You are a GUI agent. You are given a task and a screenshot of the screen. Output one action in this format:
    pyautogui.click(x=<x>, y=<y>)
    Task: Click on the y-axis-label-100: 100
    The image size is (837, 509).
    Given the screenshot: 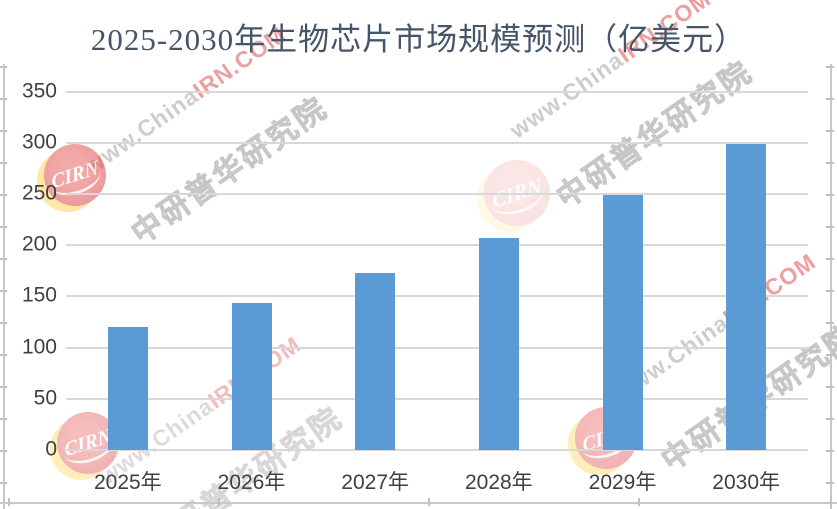 What is the action you would take?
    pyautogui.click(x=39, y=346)
    